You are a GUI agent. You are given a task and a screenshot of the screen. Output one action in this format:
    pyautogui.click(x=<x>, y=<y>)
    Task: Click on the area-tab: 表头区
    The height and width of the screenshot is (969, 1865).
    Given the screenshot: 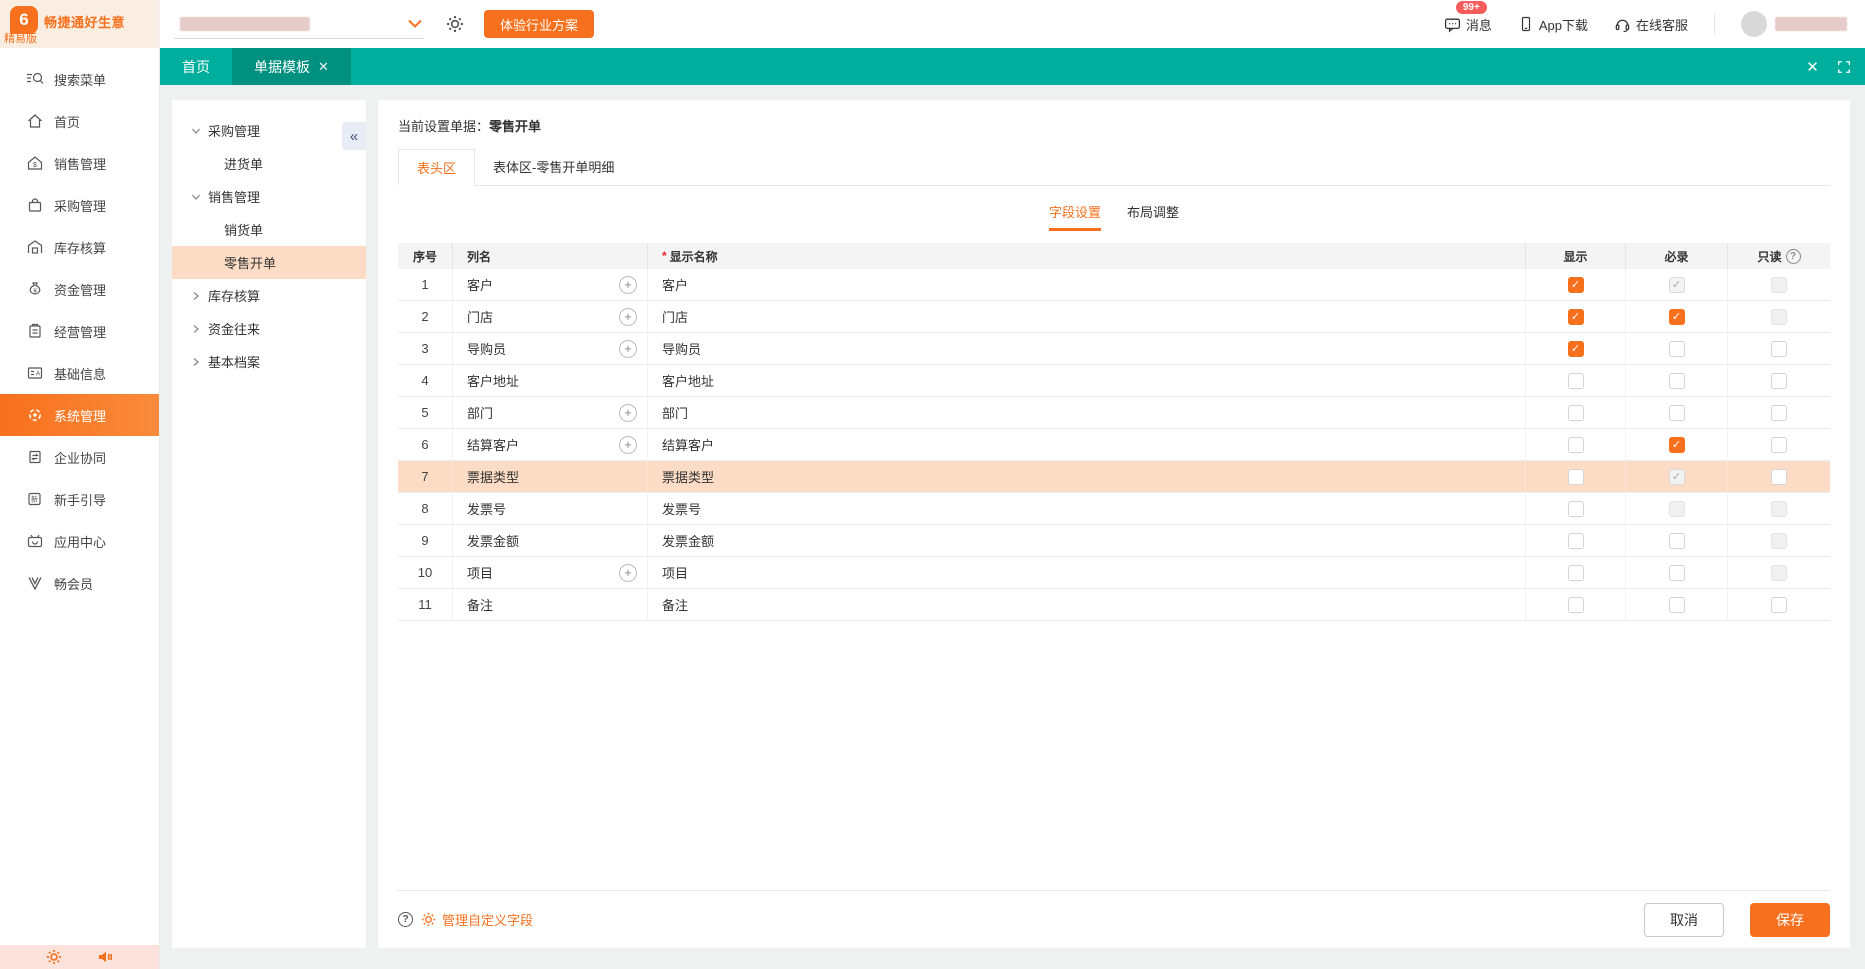 What is the action you would take?
    pyautogui.click(x=437, y=167)
    